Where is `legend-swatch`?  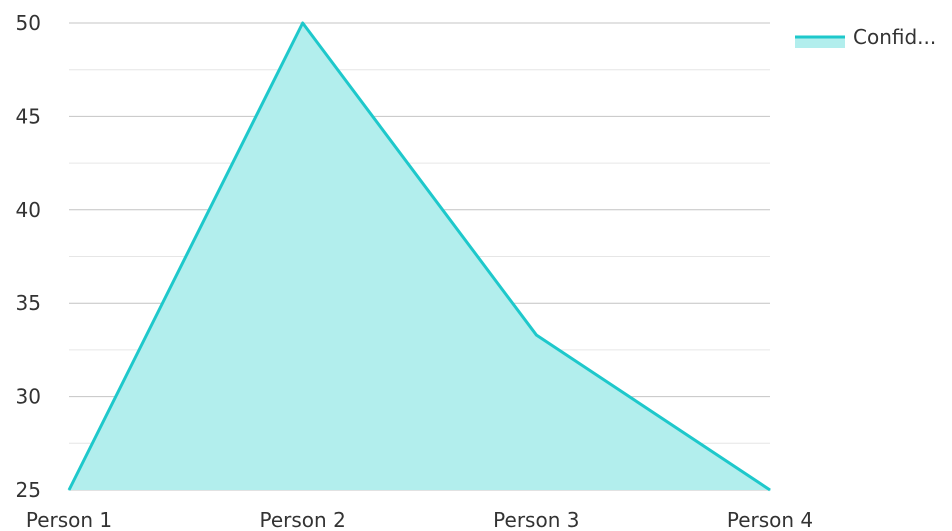 legend-swatch is located at coordinates (820, 42).